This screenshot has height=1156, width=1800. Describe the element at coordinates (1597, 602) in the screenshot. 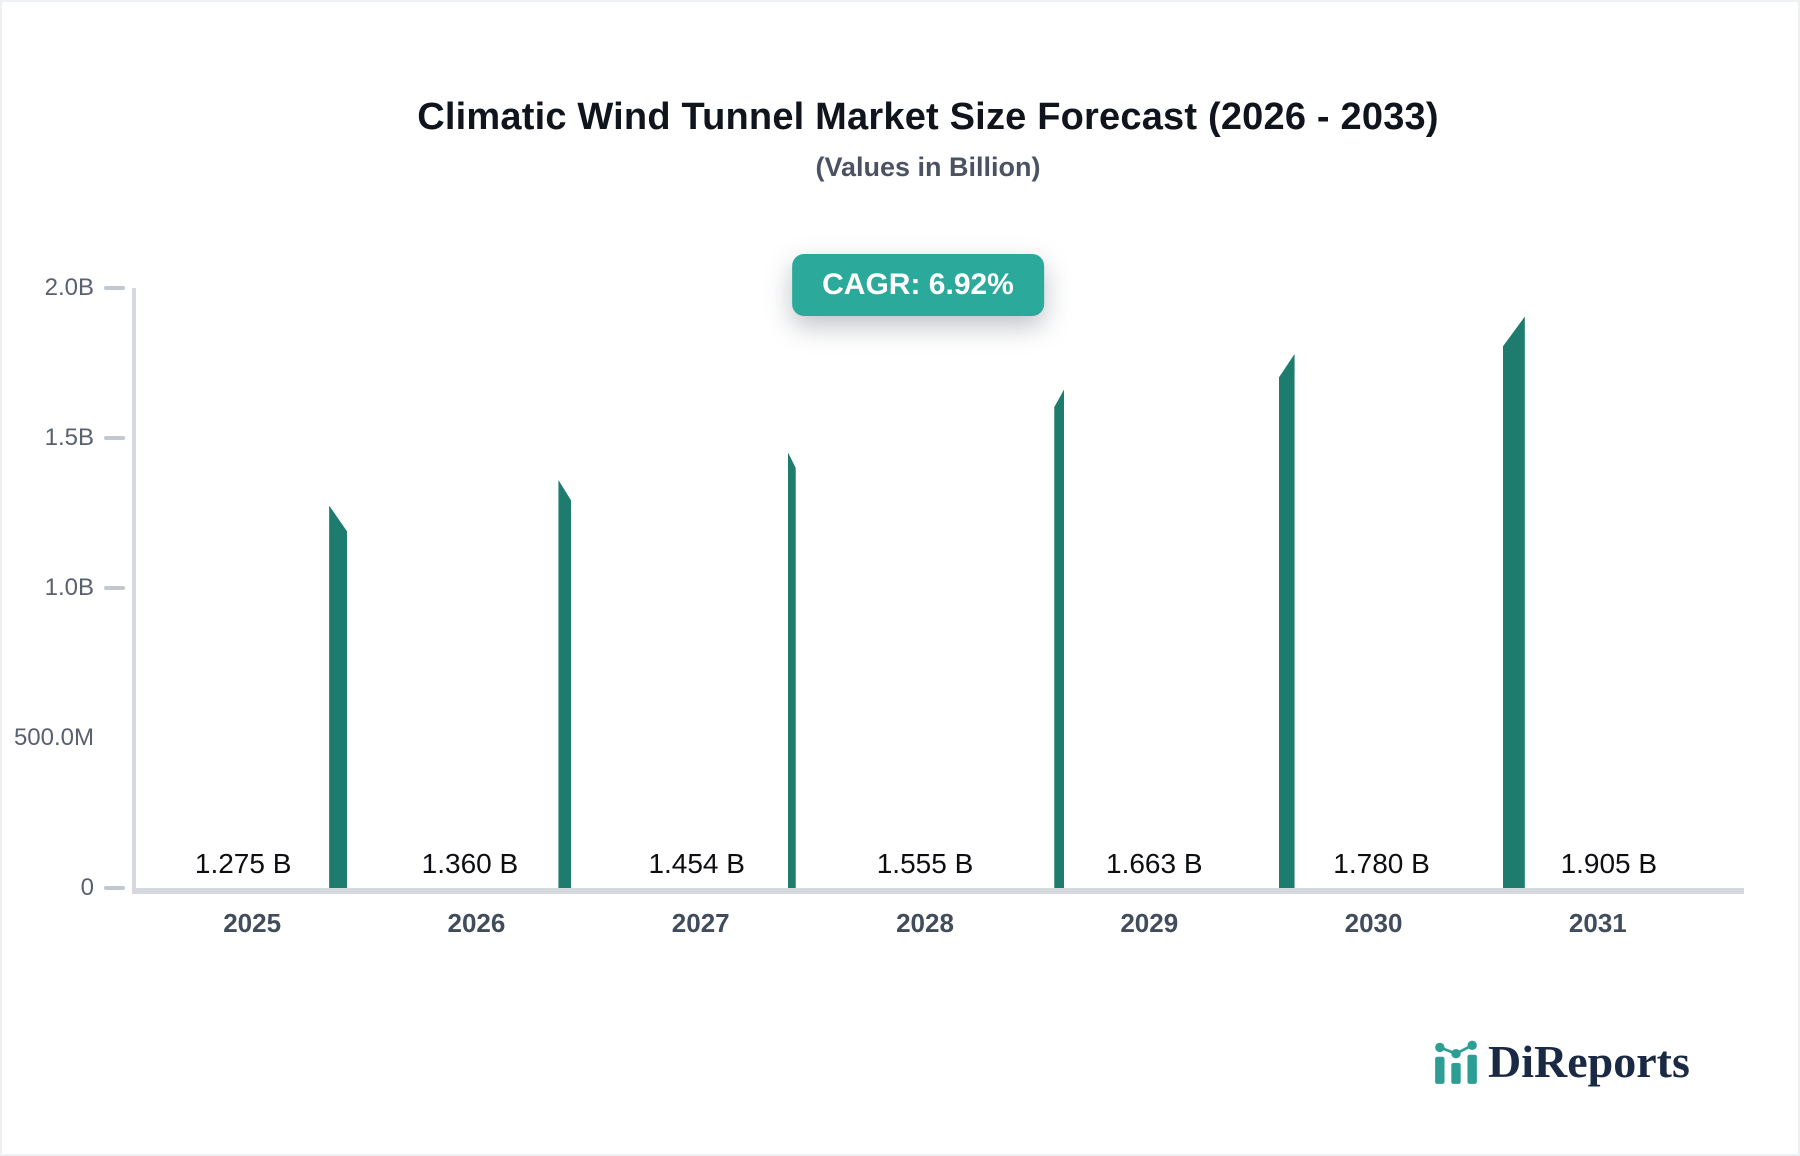

I see `bar-2031: 1.905 B` at that location.